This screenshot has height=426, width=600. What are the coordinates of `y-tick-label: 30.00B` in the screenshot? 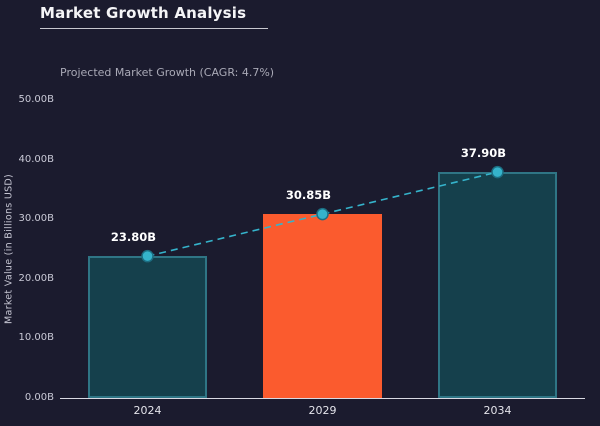 It's located at (36, 219).